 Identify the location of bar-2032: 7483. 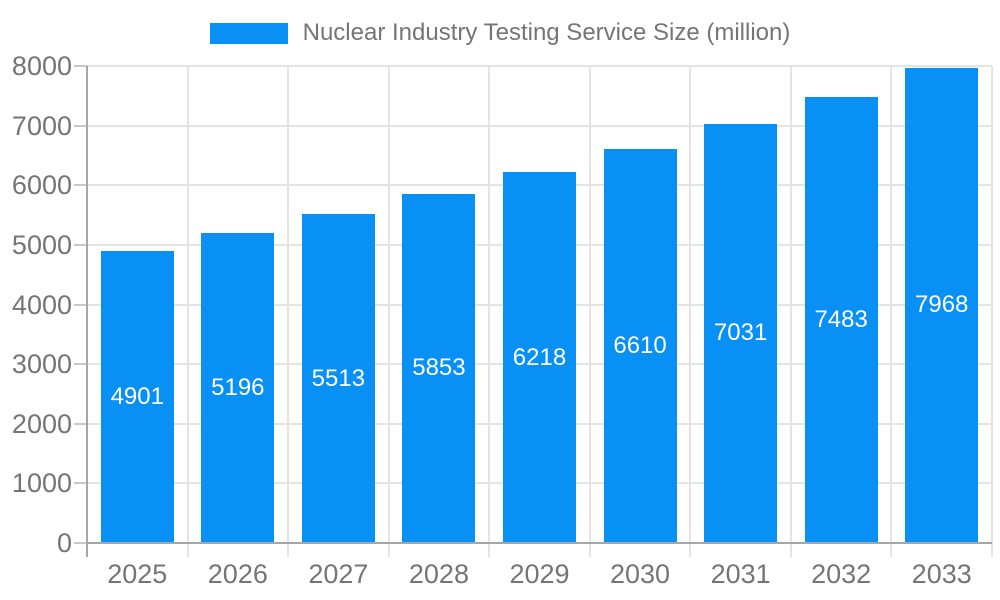
(841, 319).